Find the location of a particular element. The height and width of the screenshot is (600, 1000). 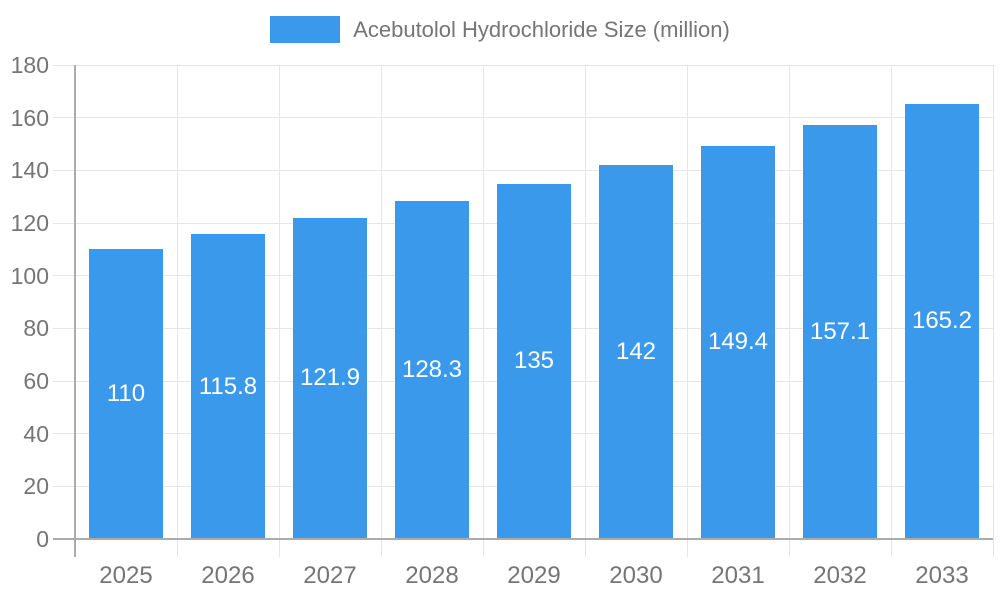

y-axis-tick-label: 80 is located at coordinates (36, 328).